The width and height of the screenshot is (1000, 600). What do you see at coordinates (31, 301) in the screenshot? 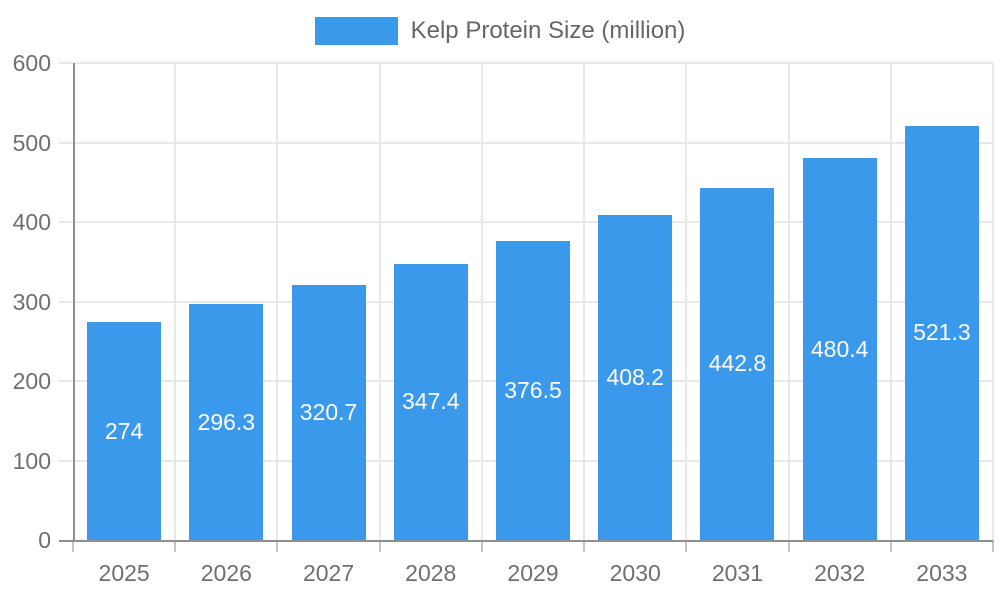
I see `y-axis-label: 300` at bounding box center [31, 301].